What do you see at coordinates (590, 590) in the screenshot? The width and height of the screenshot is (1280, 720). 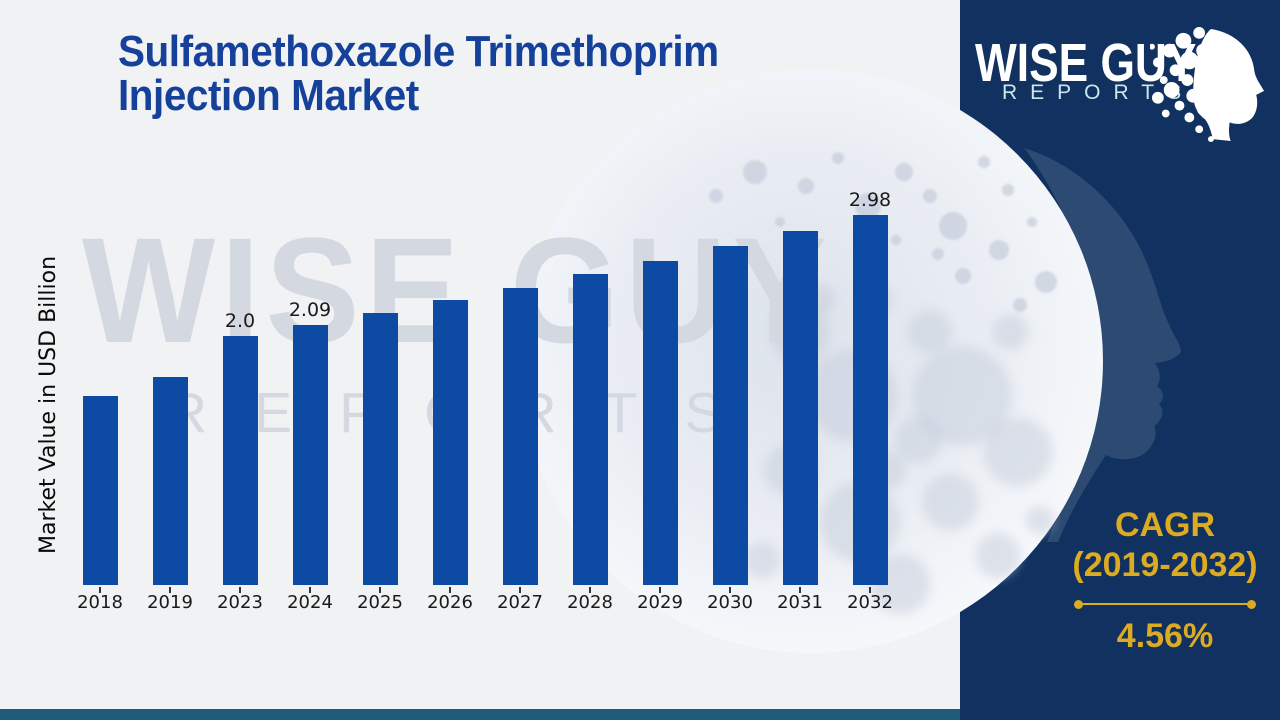 I see `x-tick-2028` at bounding box center [590, 590].